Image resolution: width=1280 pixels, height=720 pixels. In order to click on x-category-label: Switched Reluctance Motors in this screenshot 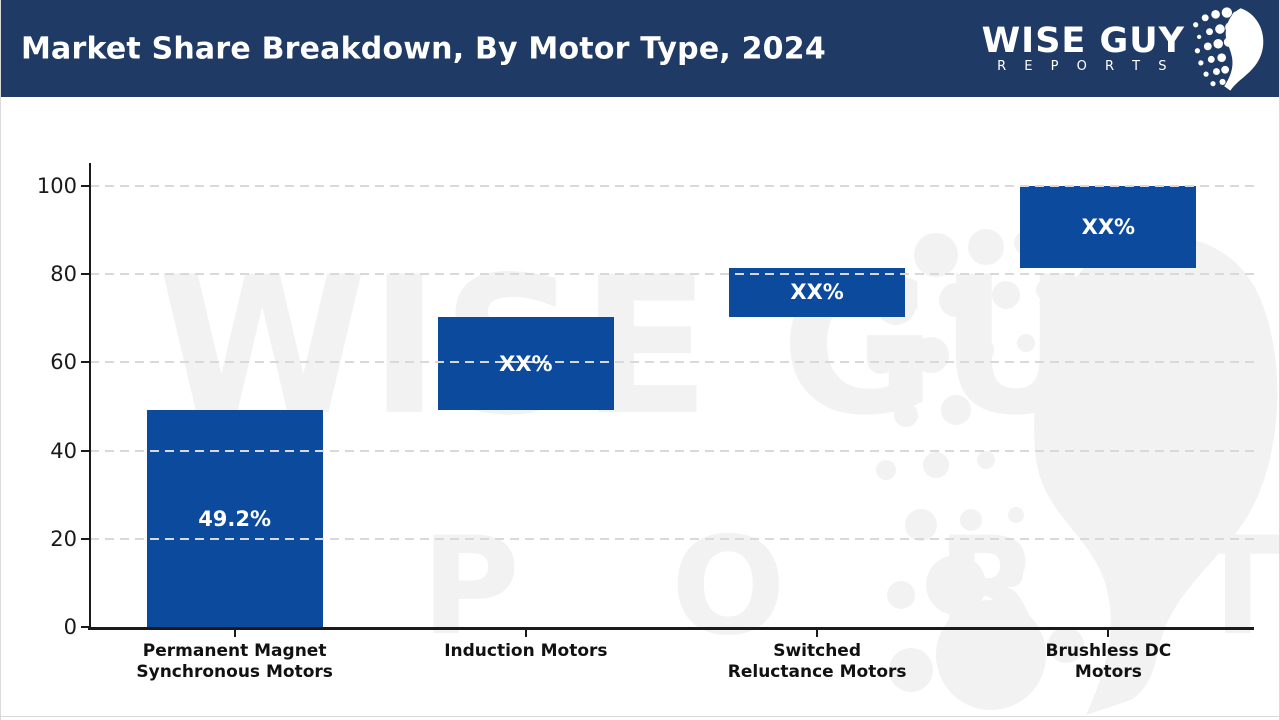, I will do `click(817, 661)`.